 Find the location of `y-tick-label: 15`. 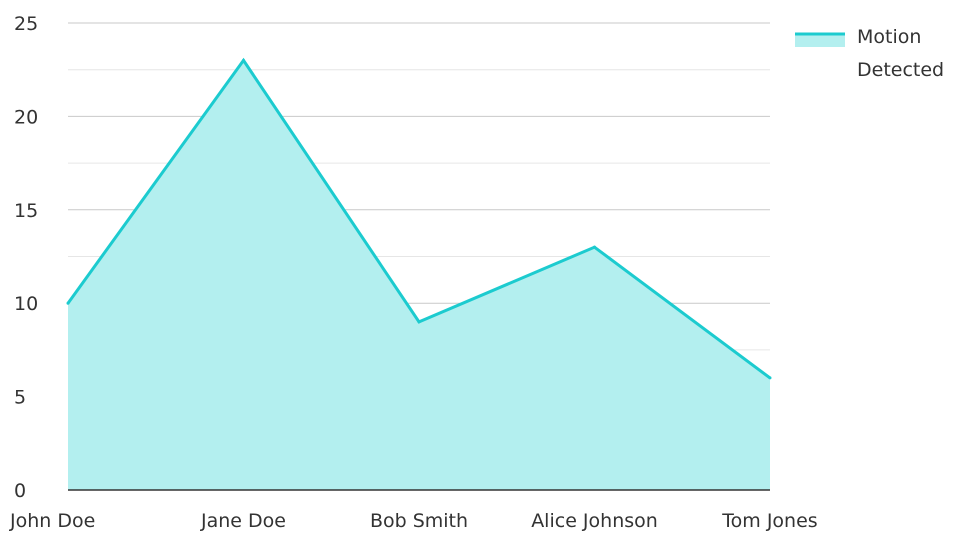

y-tick-label: 15 is located at coordinates (26, 211).